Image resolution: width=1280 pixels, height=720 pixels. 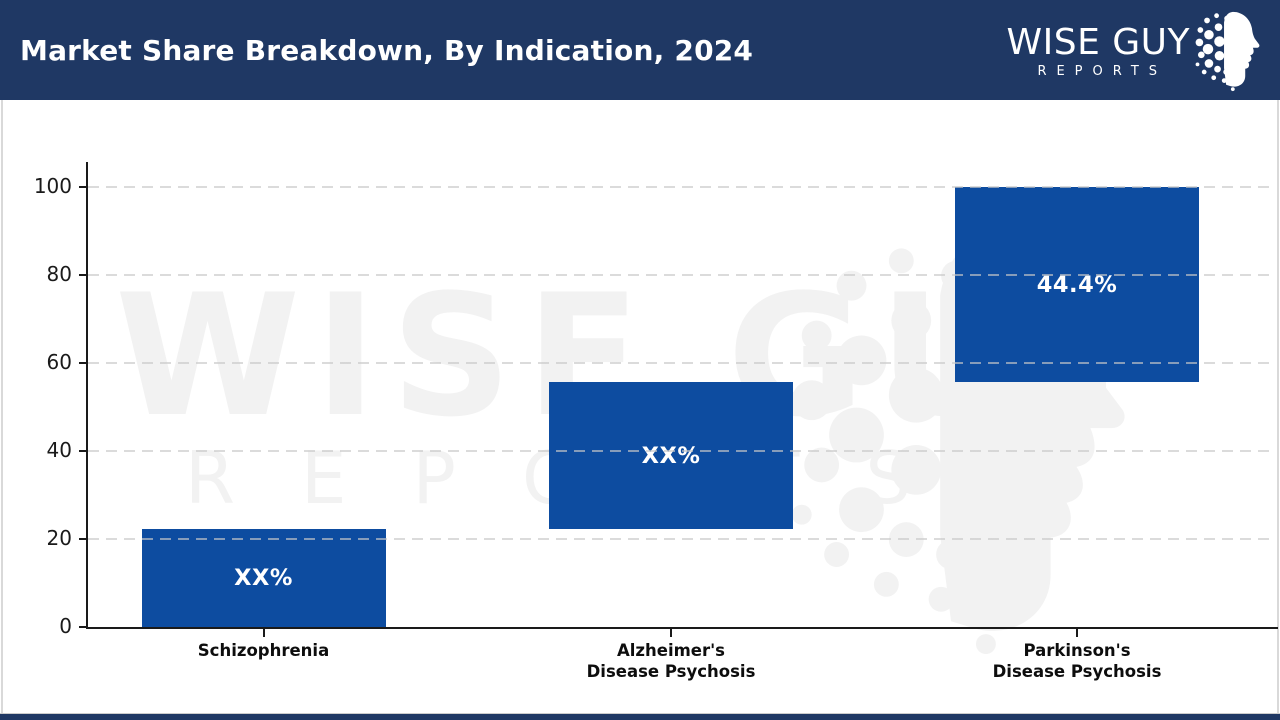 I want to click on brand-logo-text: WISE GUY REPORTS, so click(x=1098, y=50).